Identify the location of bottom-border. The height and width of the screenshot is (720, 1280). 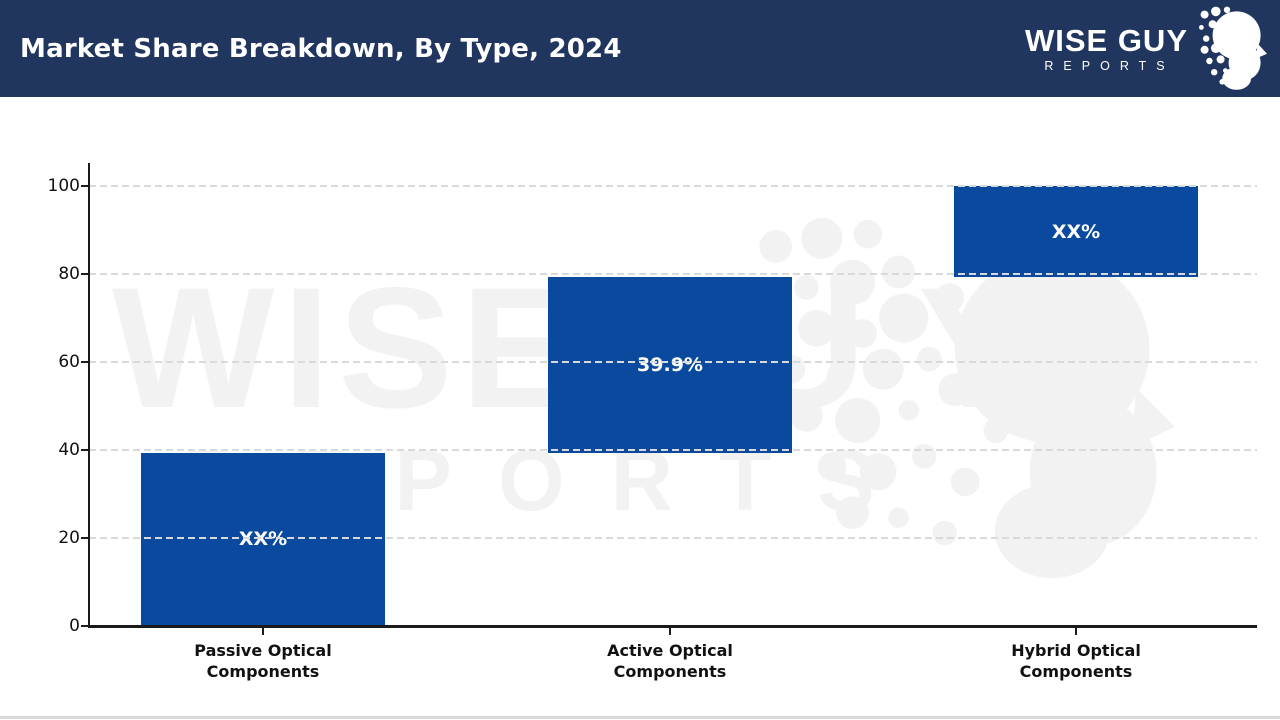
(640, 717).